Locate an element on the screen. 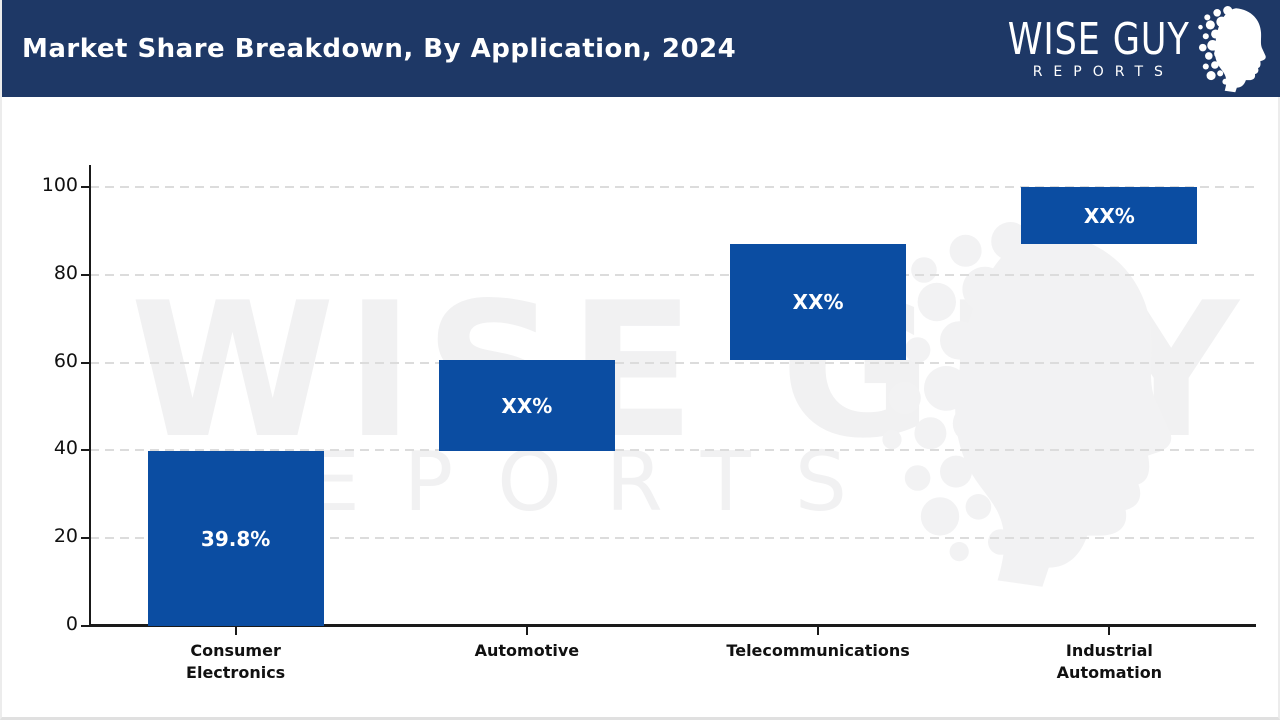 This screenshot has width=1280, height=720. y-tick-label-20: 20 is located at coordinates (65, 536).